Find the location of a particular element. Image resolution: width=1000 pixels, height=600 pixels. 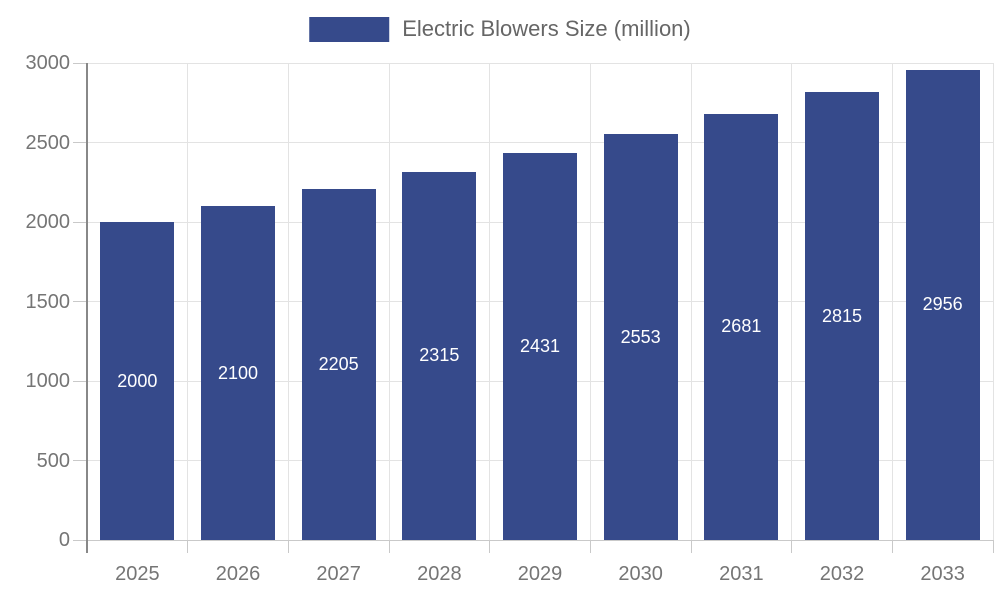

bar-value-label: 2681 is located at coordinates (741, 326).